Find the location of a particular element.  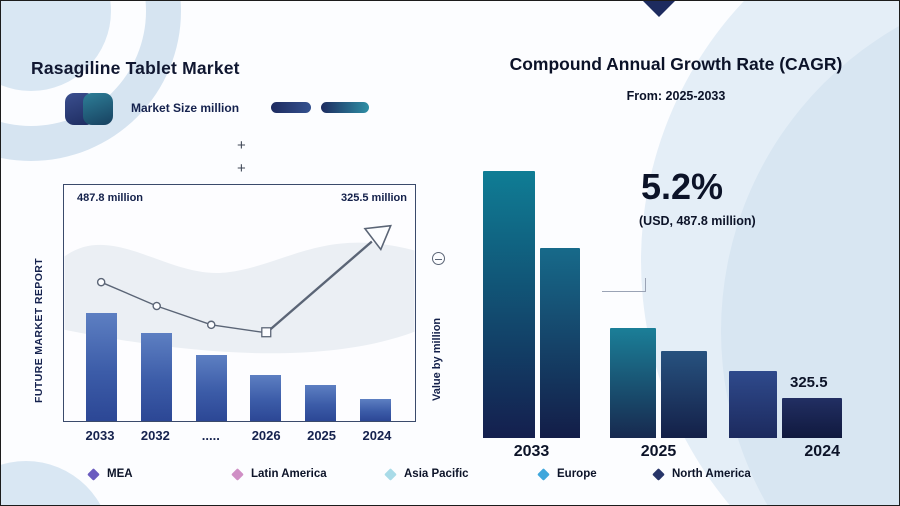

cagr-group-2033: 2033 is located at coordinates (531, 316).